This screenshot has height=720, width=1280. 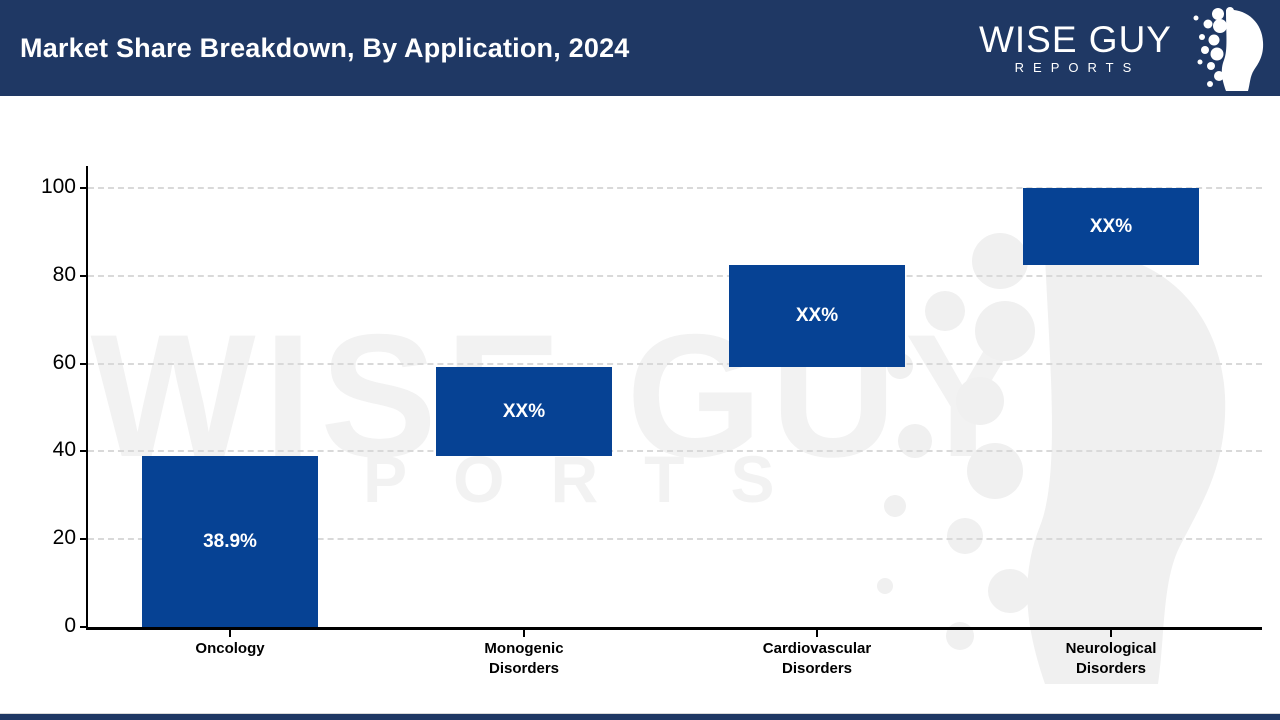 What do you see at coordinates (1075, 39) in the screenshot?
I see `logo-wordmark: WISE GUY` at bounding box center [1075, 39].